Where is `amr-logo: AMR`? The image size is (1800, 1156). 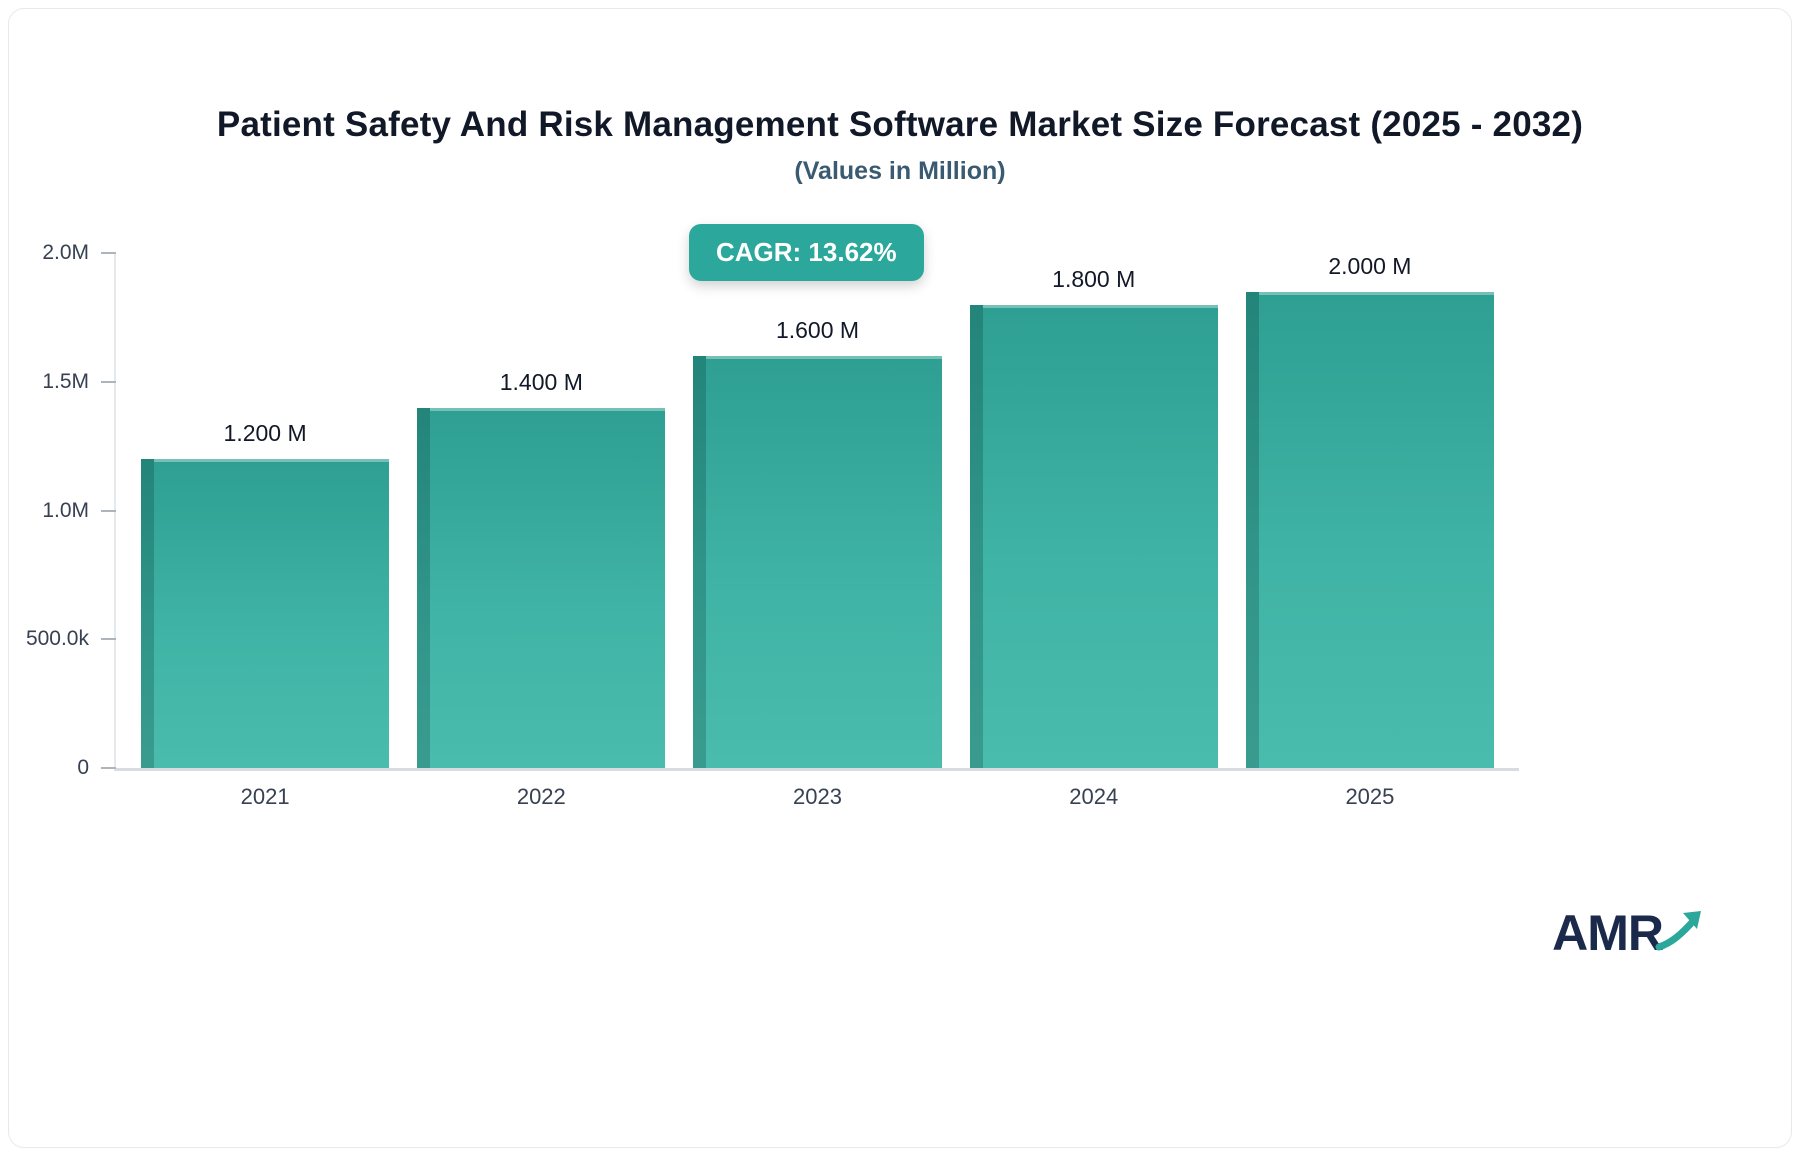
amr-logo: AMR is located at coordinates (1629, 932).